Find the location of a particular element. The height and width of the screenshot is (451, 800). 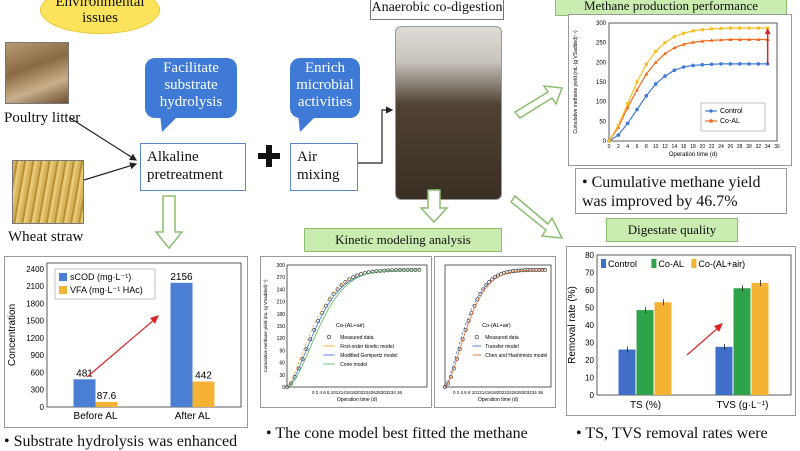

legend-label: Chen and Hashimoto model is located at coordinates (516, 356).